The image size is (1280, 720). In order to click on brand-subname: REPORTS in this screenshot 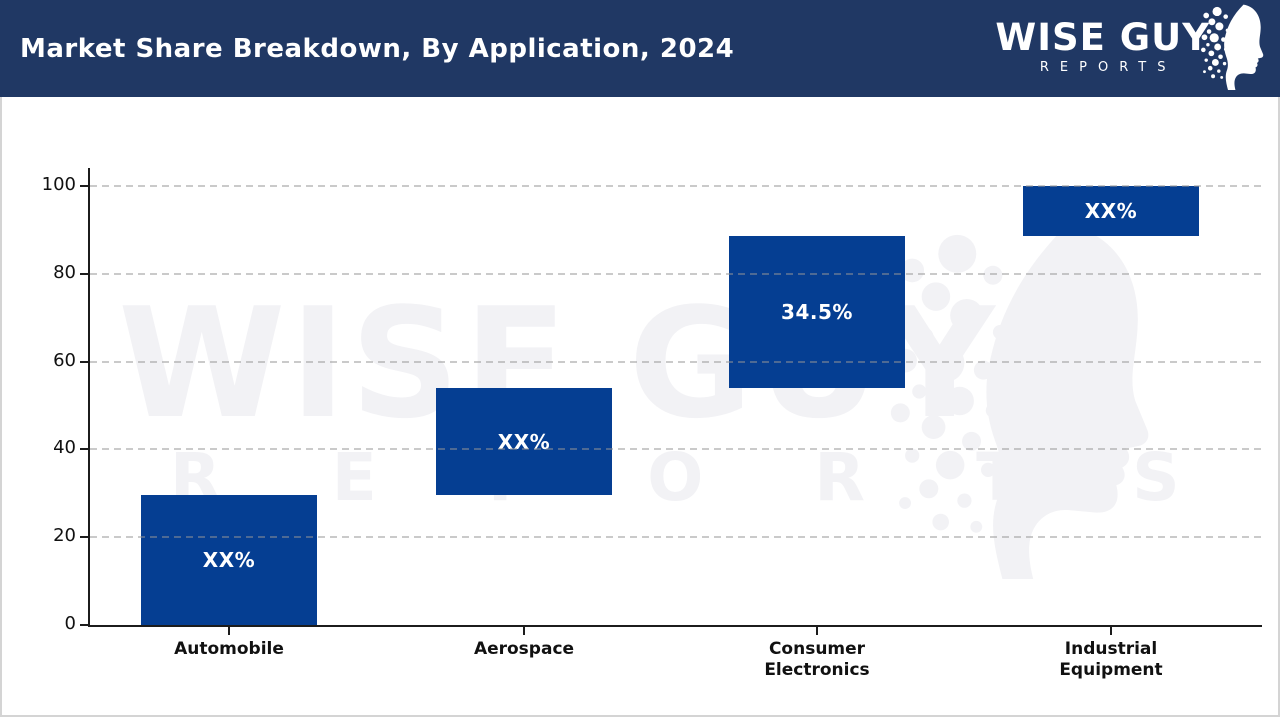, I will do `click(1108, 67)`.